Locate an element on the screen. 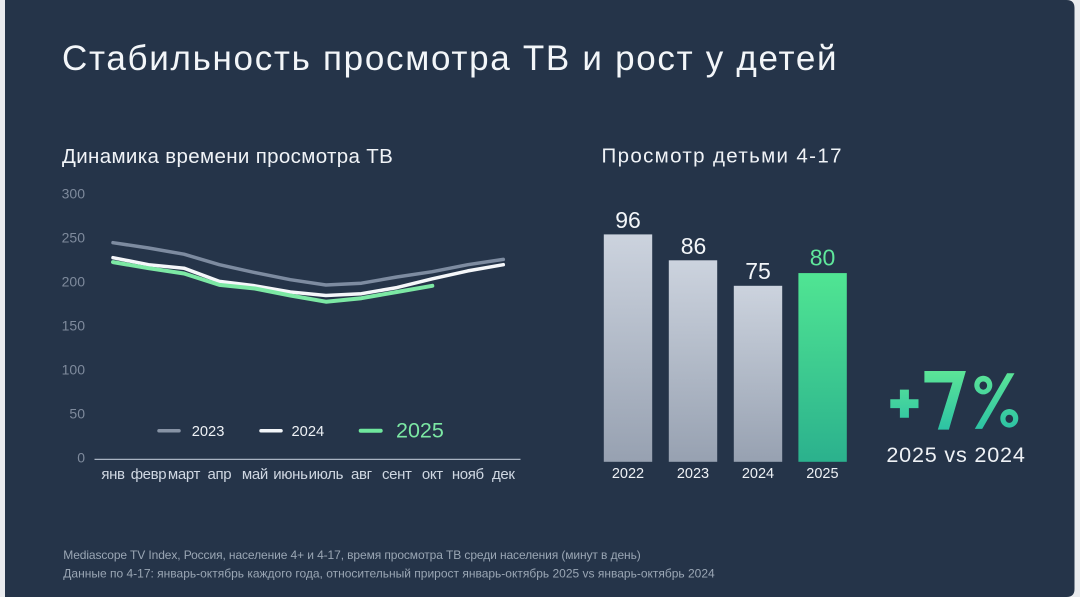  svg-text: Просмотр детьми 4-17 is located at coordinates (722, 156).